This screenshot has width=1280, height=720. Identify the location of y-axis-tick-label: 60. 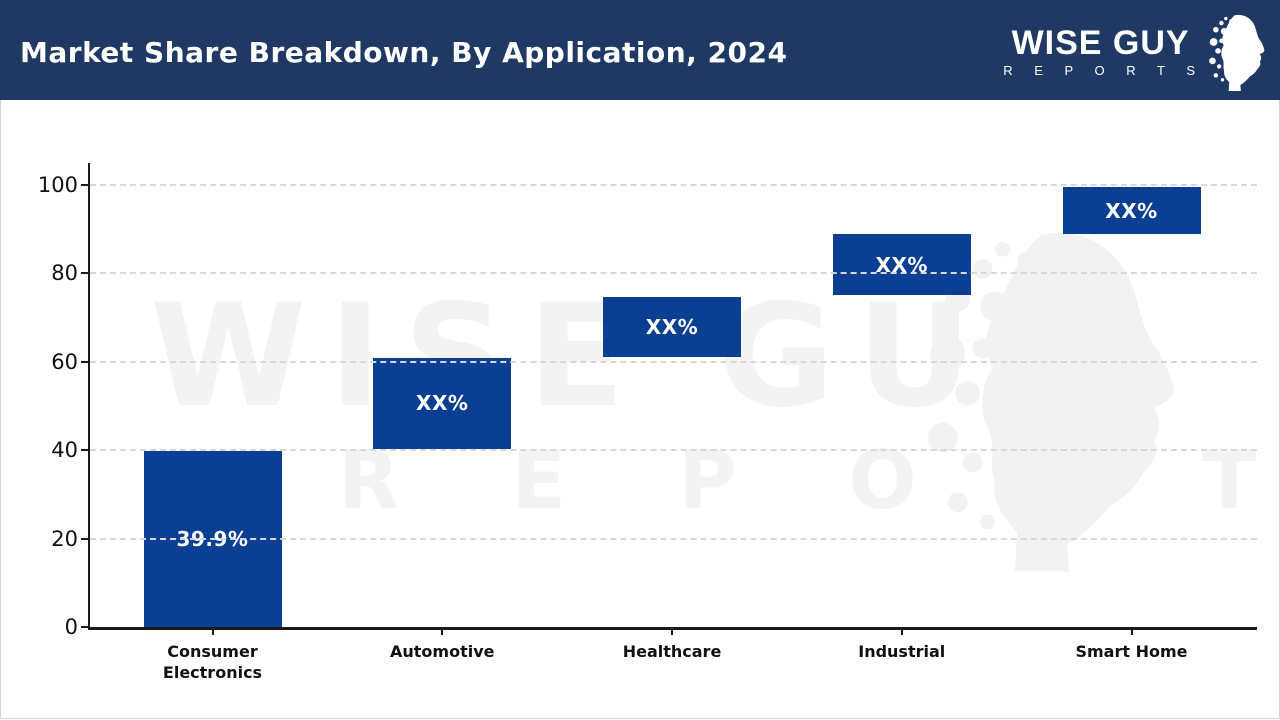
(64, 361).